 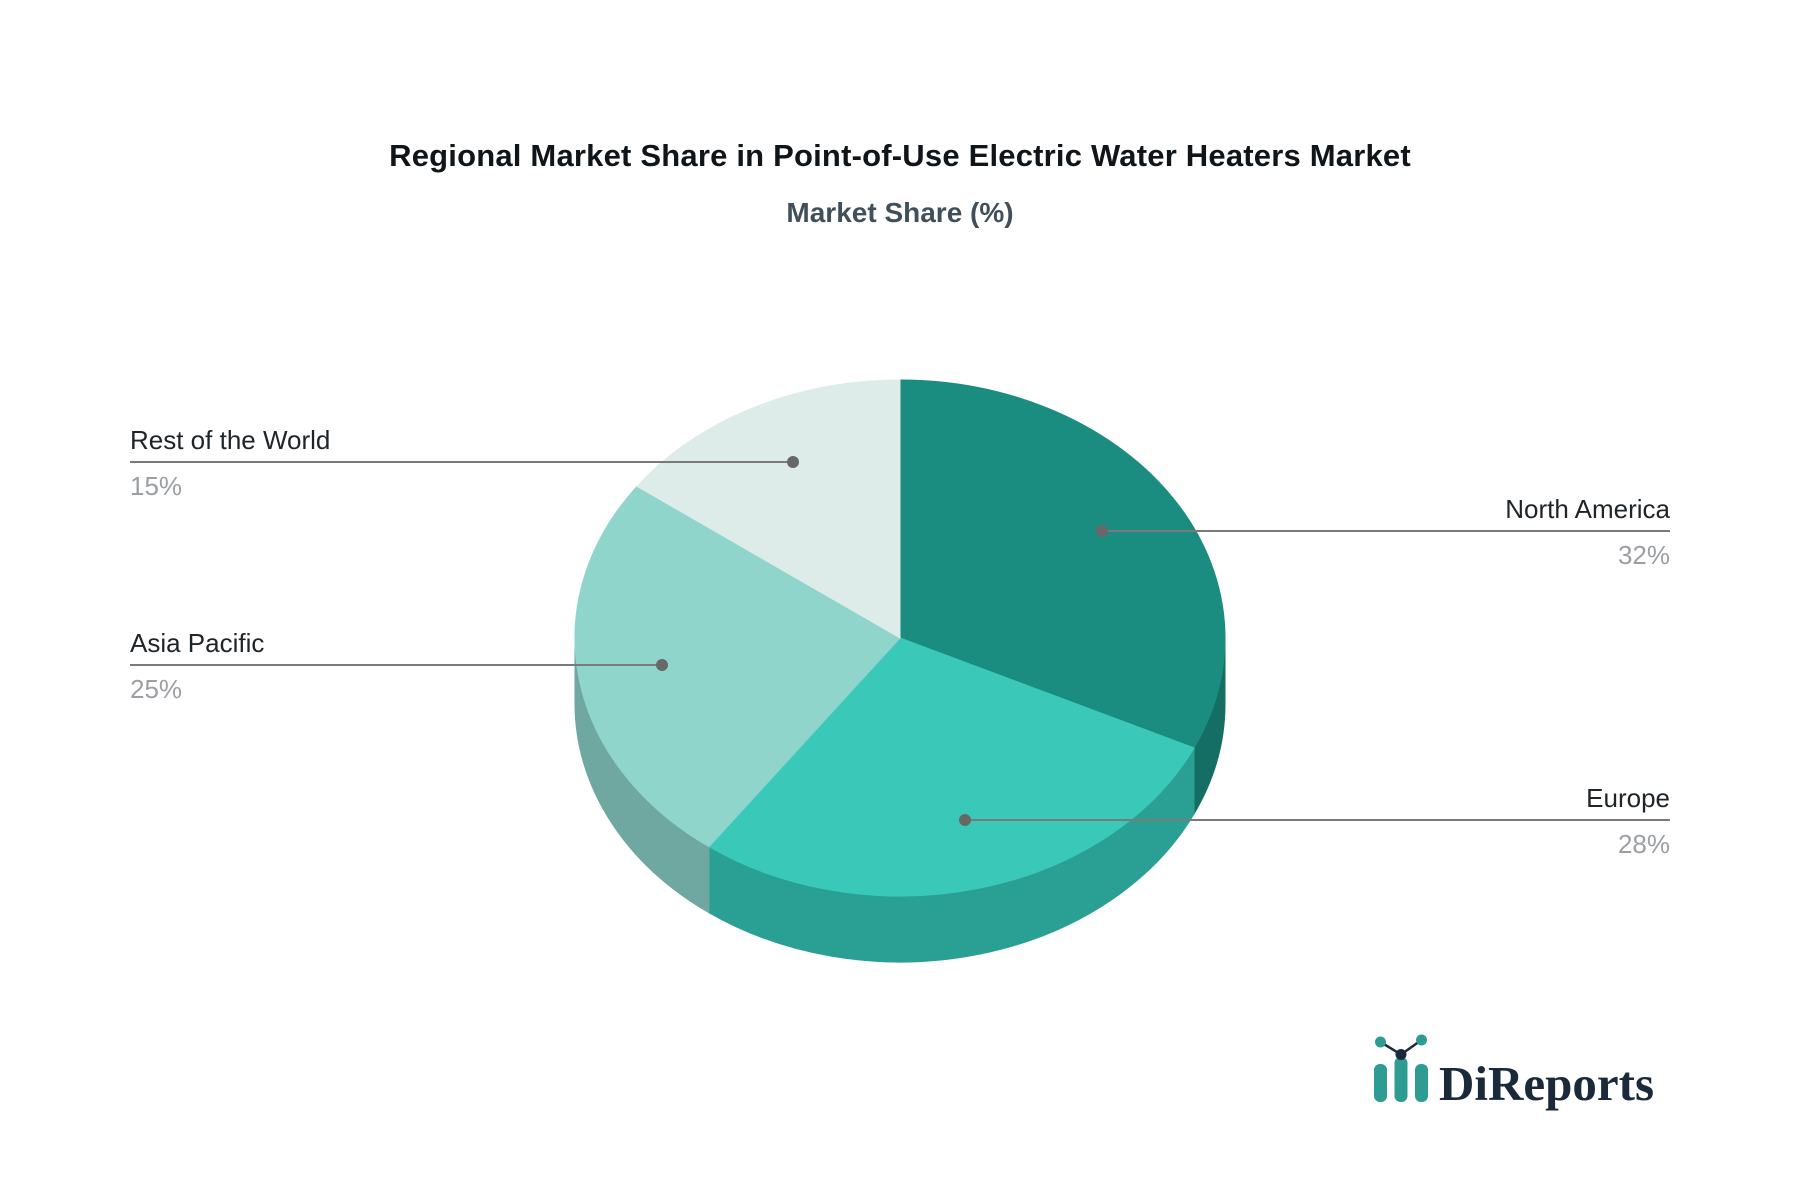 I want to click on pie-slice-asia-pacific, so click(x=737, y=666).